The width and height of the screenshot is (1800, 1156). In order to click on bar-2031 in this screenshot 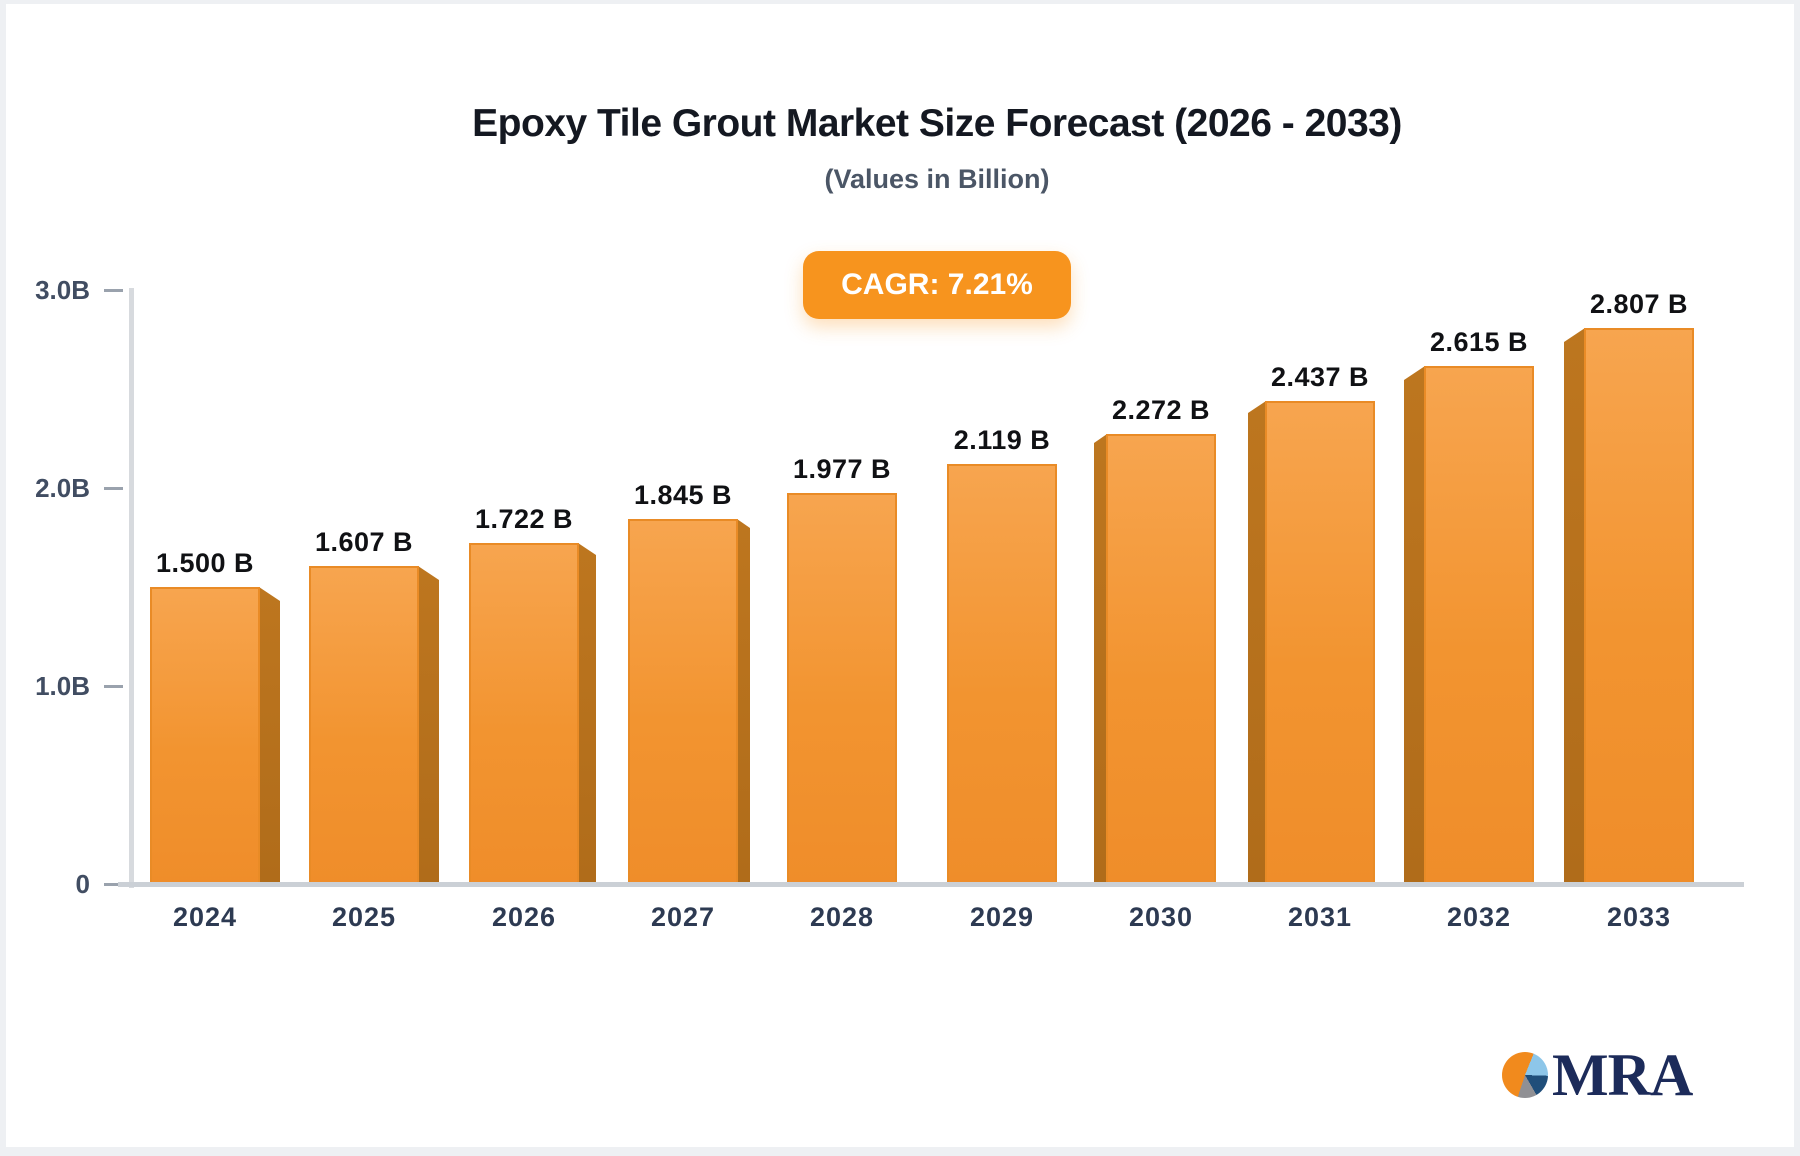, I will do `click(1320, 642)`.